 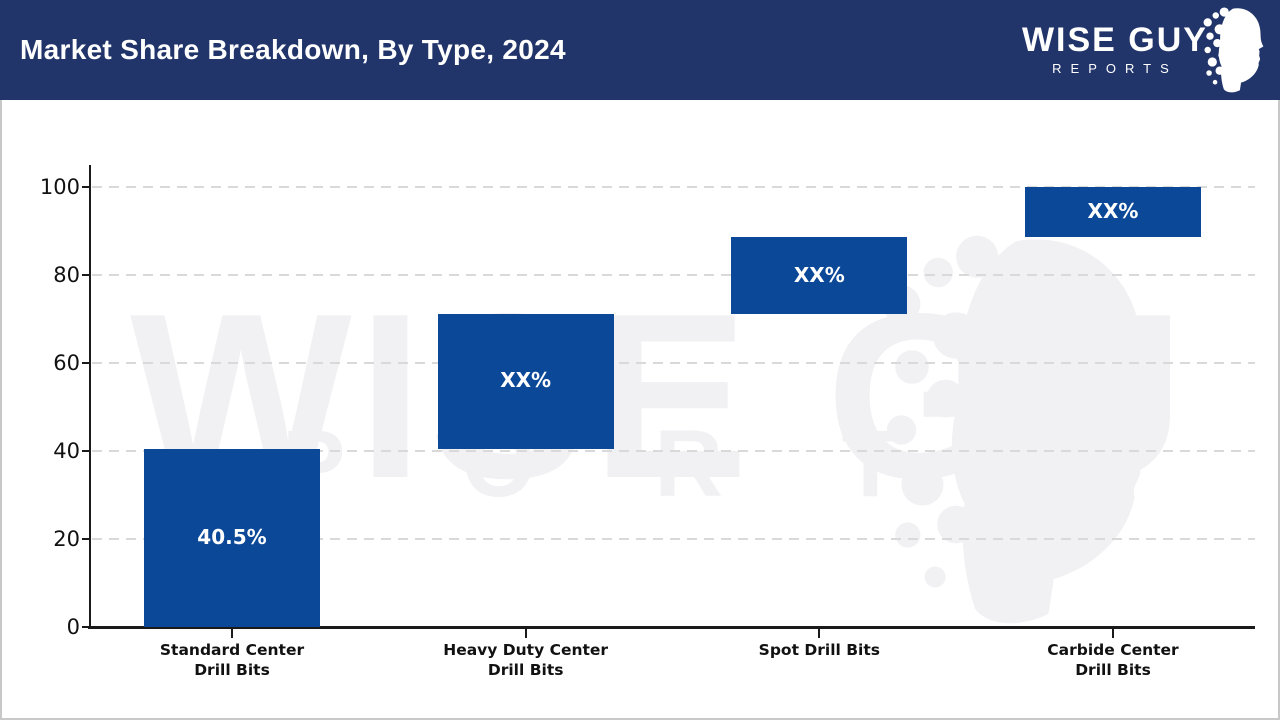 I want to click on page-title: Market Share Breakdown, By Type, 2024, so click(x=293, y=49).